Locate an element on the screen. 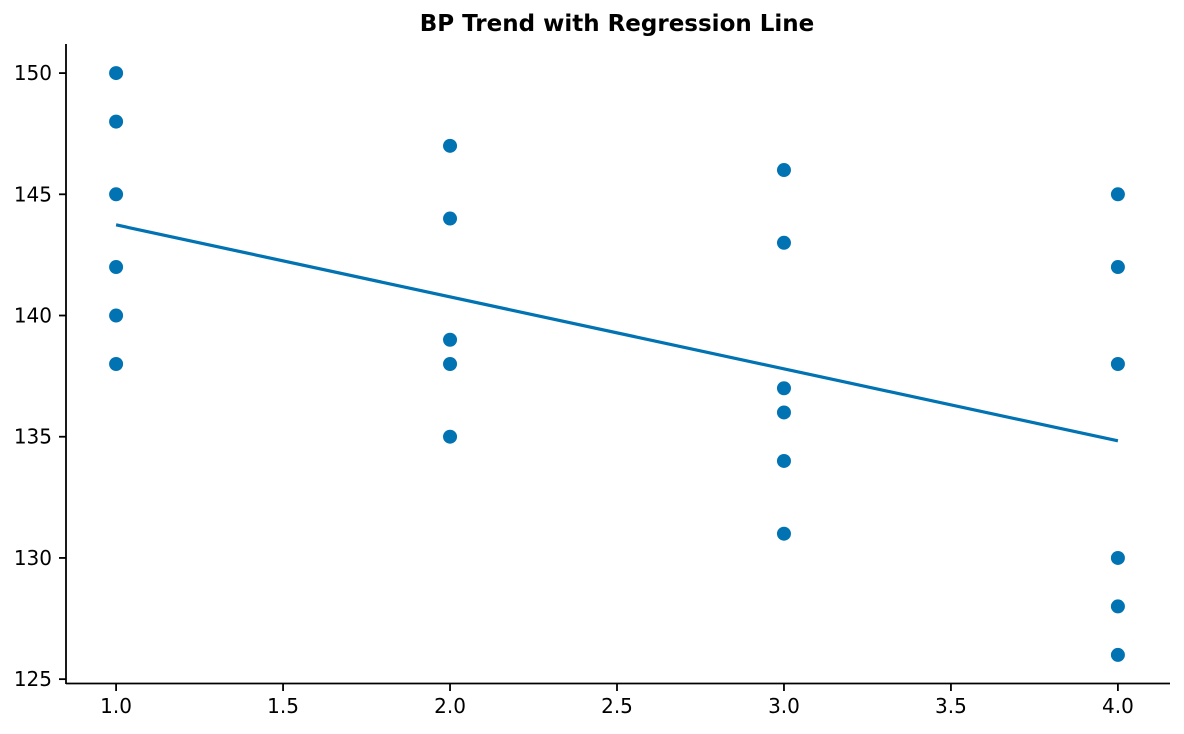 The height and width of the screenshot is (734, 1184). x-tick-label: 3.0 is located at coordinates (784, 706).